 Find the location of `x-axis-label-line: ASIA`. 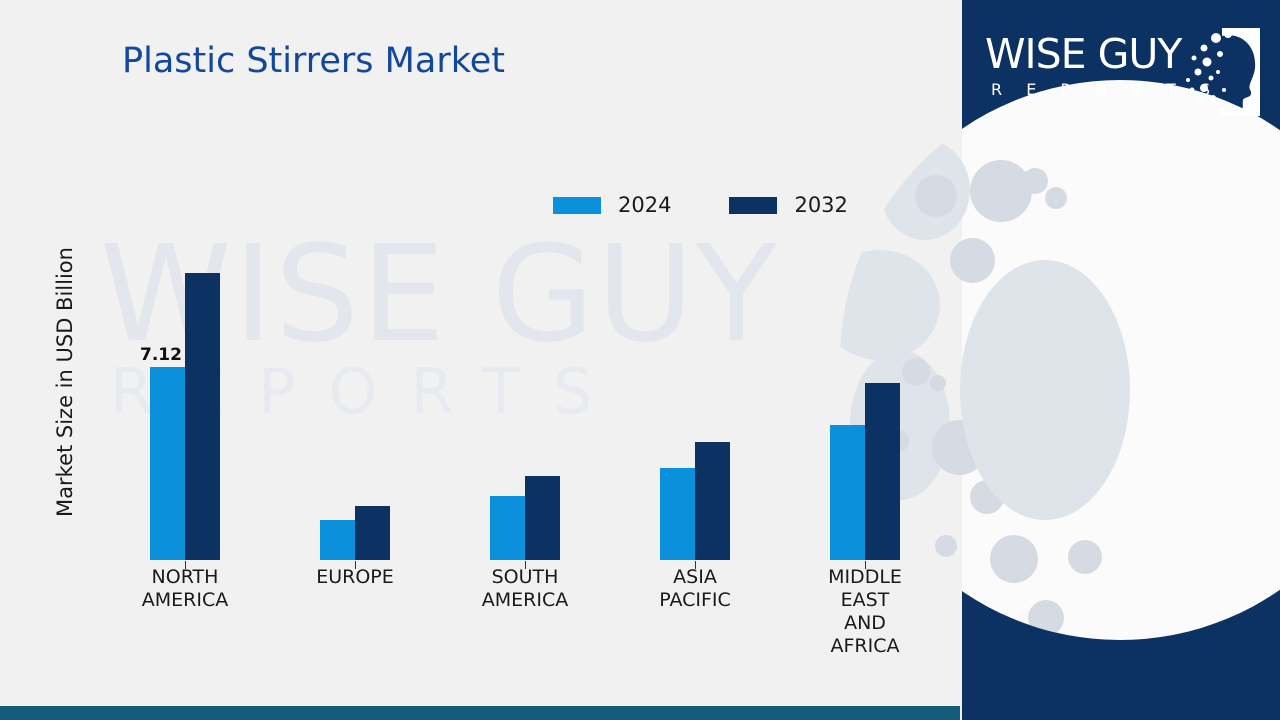

x-axis-label-line: ASIA is located at coordinates (695, 577).